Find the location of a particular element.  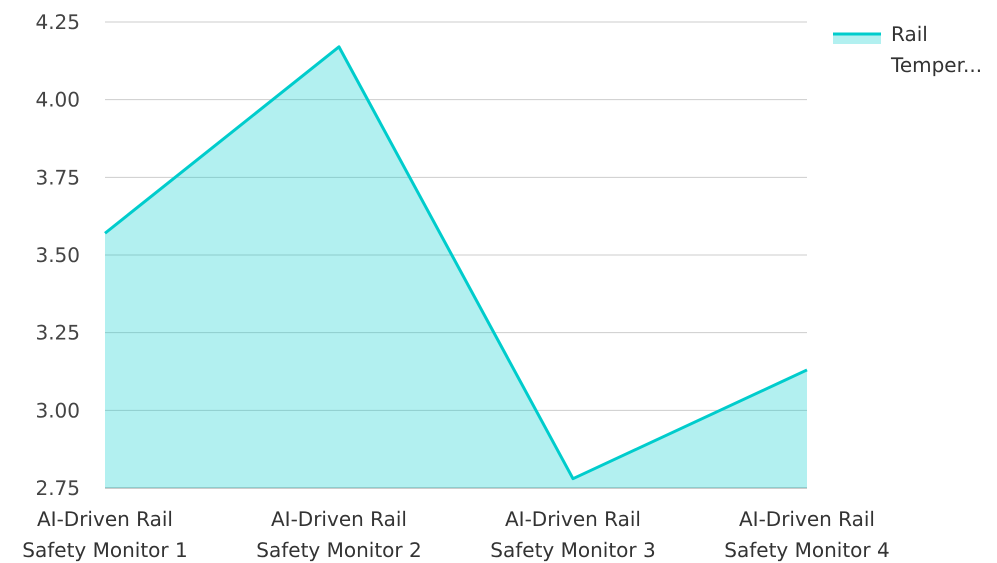

y-tick-label: 2.75 is located at coordinates (57, 488).